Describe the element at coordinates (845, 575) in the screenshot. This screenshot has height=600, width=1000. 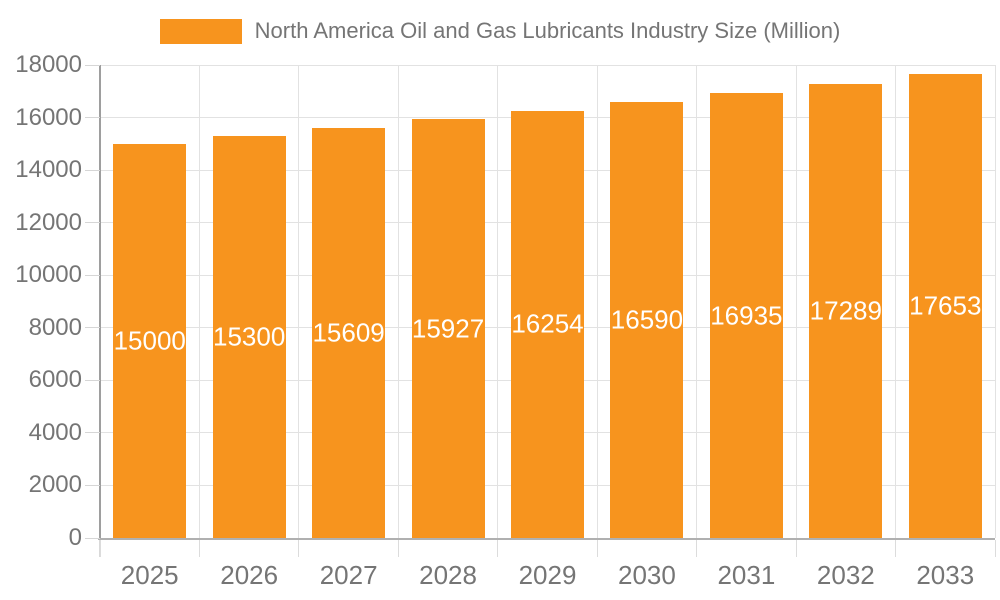
I see `x-category-label: 2032` at that location.